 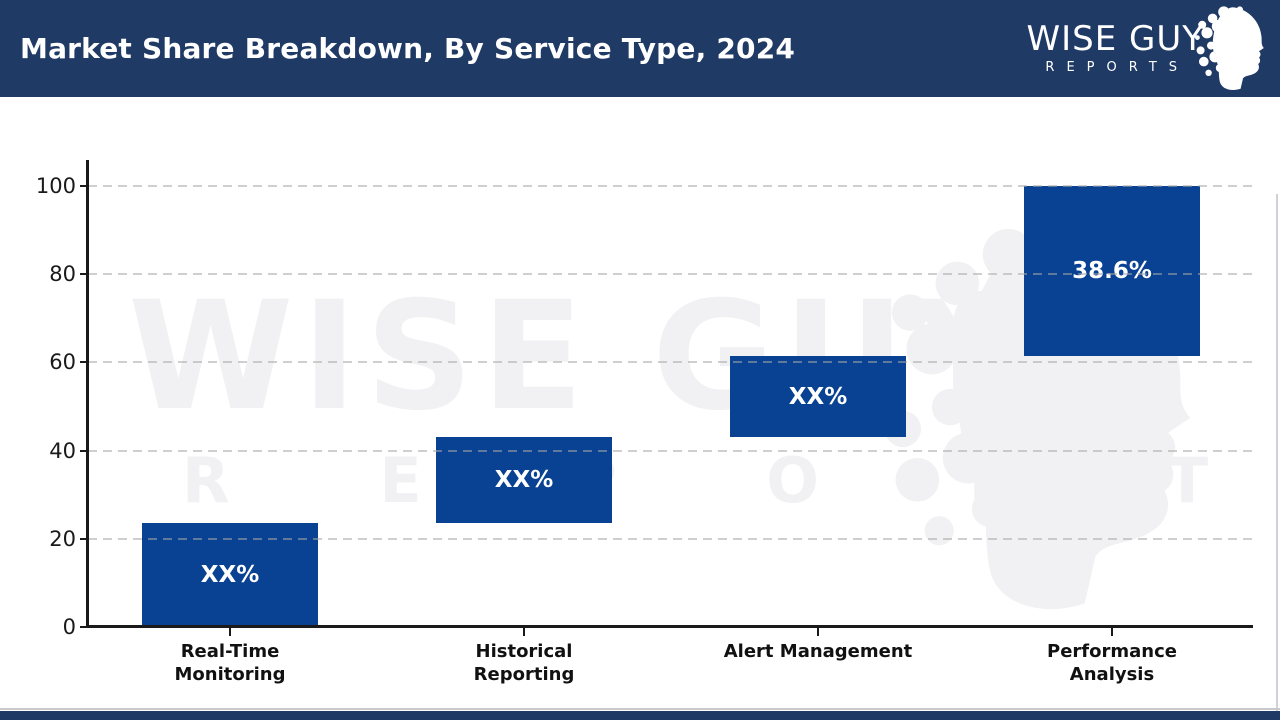 I want to click on x-category-label-historical-reporting: Historical Reporting, so click(x=524, y=663).